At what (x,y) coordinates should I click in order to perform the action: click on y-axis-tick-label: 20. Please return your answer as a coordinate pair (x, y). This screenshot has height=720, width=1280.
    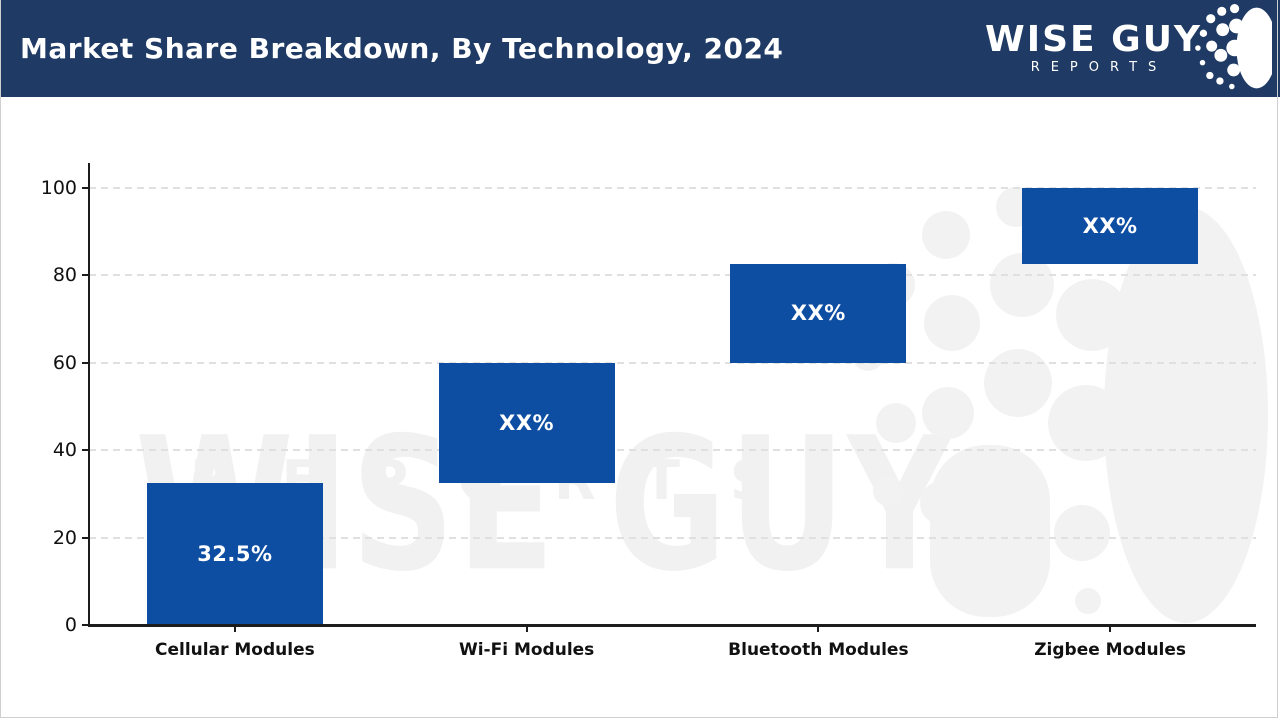
    Looking at the image, I should click on (64, 537).